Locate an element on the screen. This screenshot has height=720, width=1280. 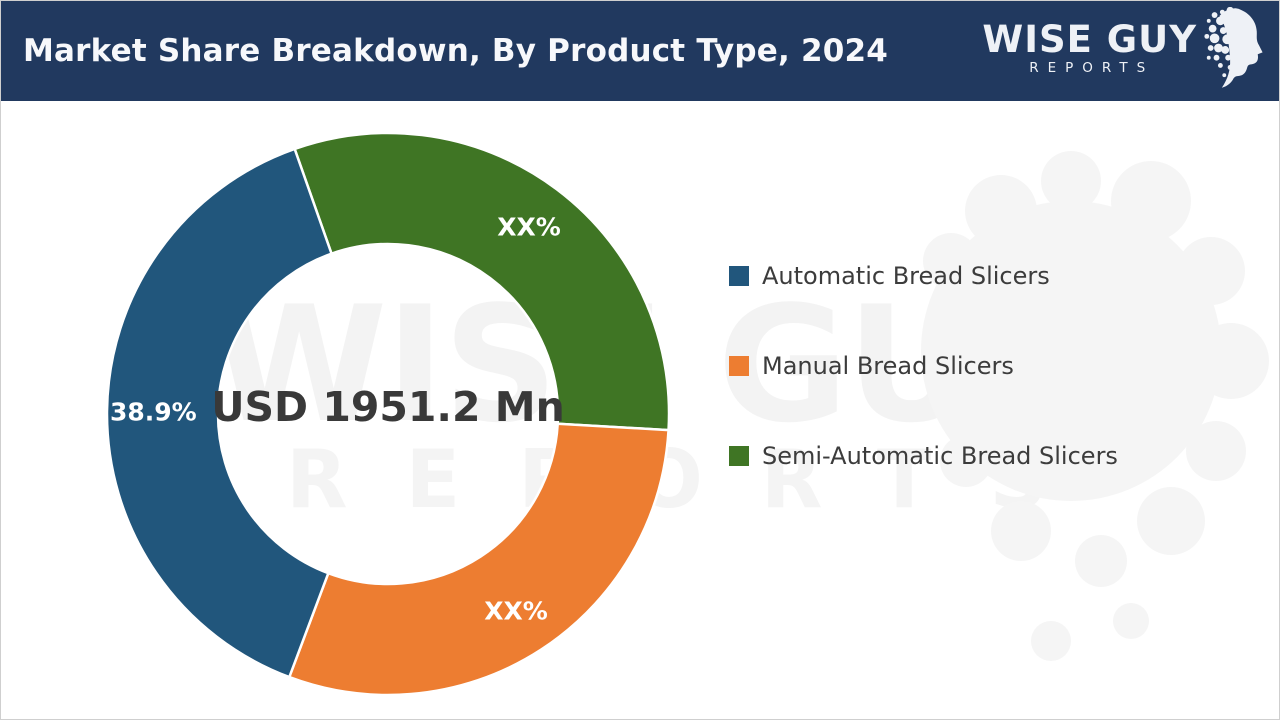
wiseguy-logo: WISE GUY REPORTS is located at coordinates (1123, 48).